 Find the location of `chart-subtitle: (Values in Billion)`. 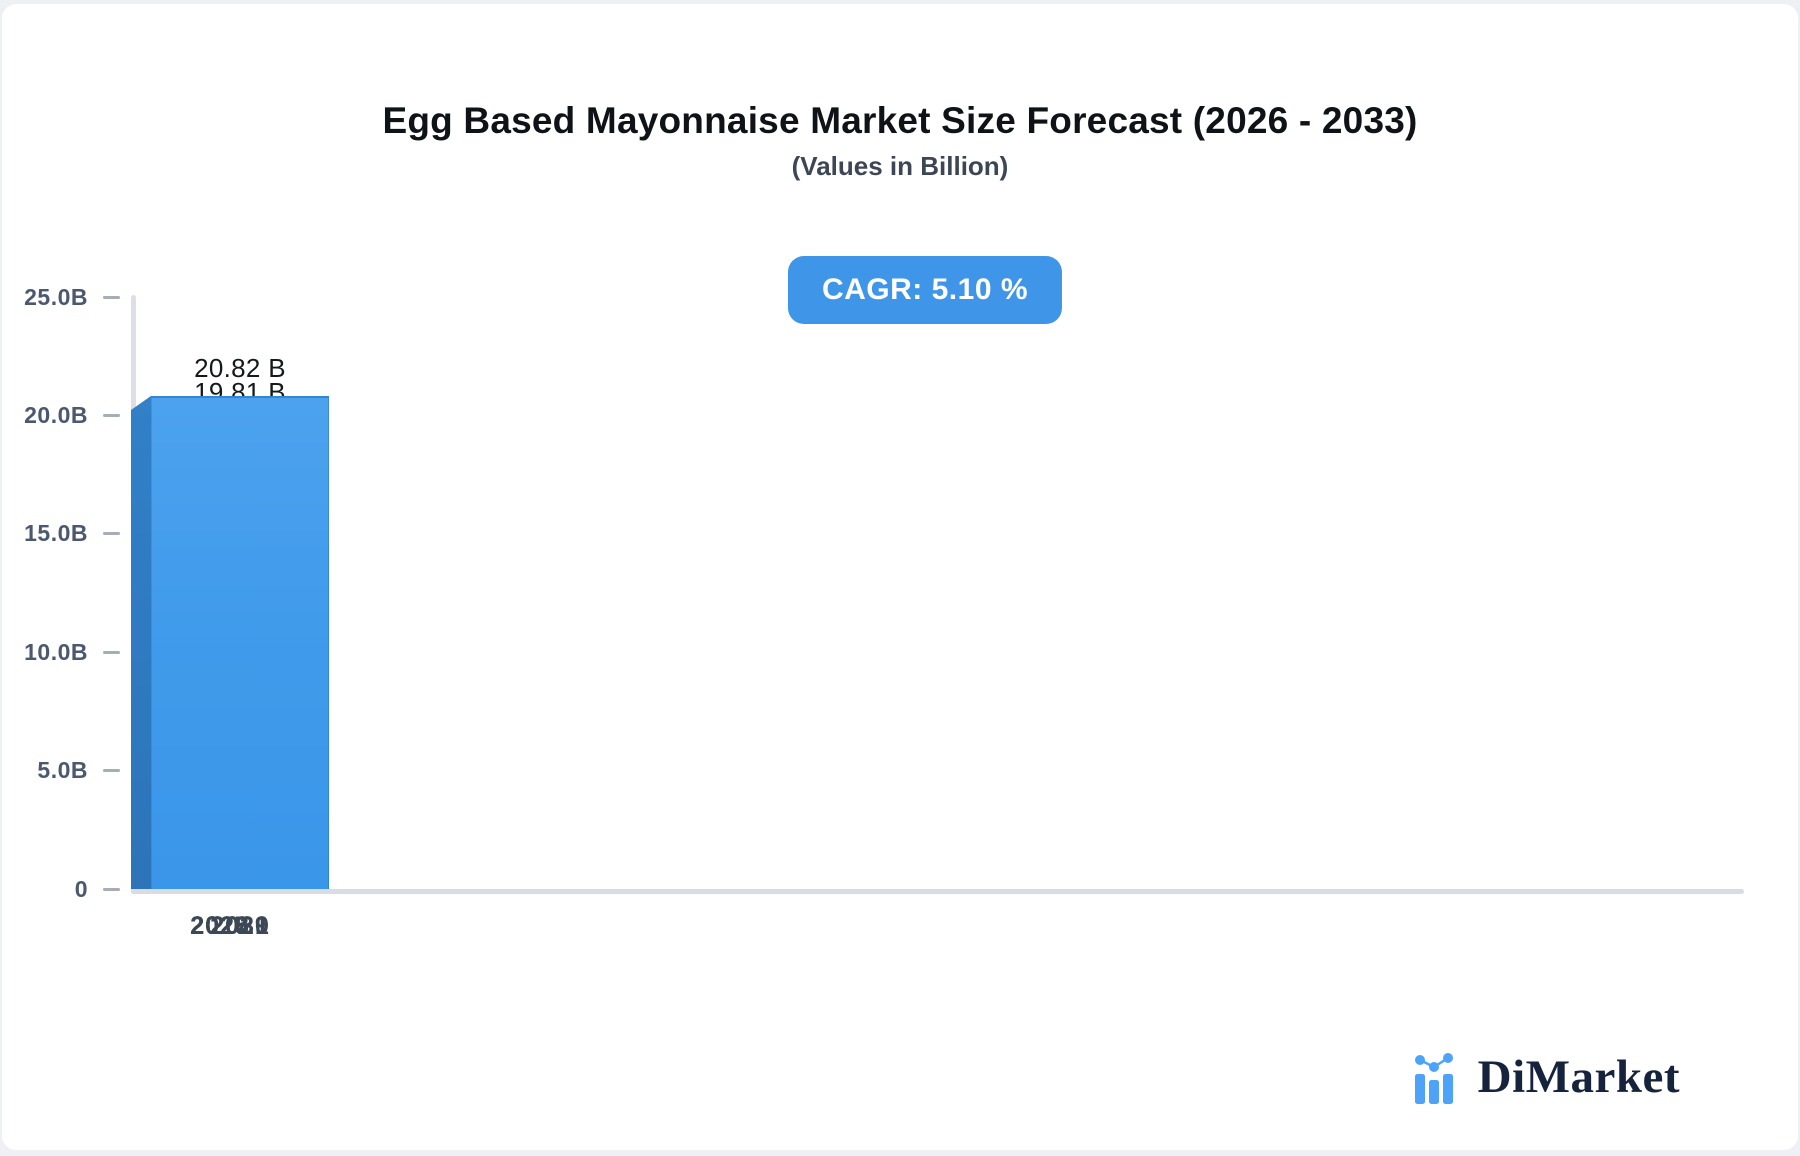

chart-subtitle: (Values in Billion) is located at coordinates (900, 166).